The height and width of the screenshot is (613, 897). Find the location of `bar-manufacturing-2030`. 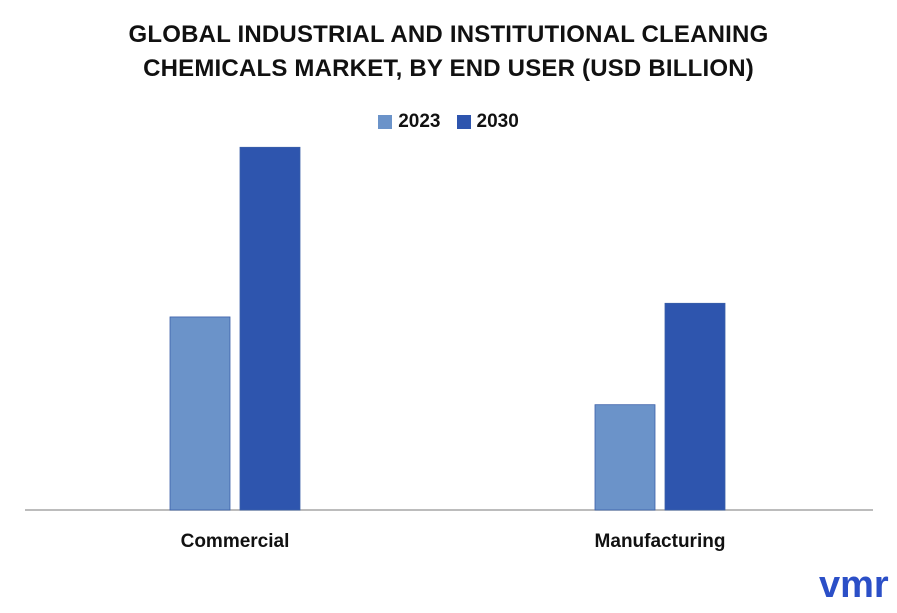

bar-manufacturing-2030 is located at coordinates (695, 406).